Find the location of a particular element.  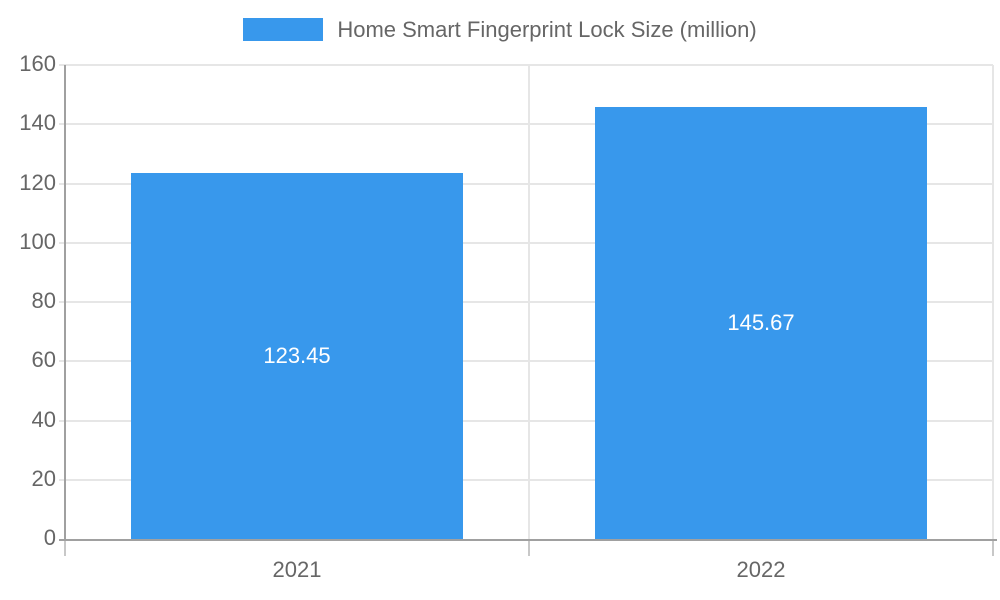

x-tick-label: 2021 is located at coordinates (297, 569).